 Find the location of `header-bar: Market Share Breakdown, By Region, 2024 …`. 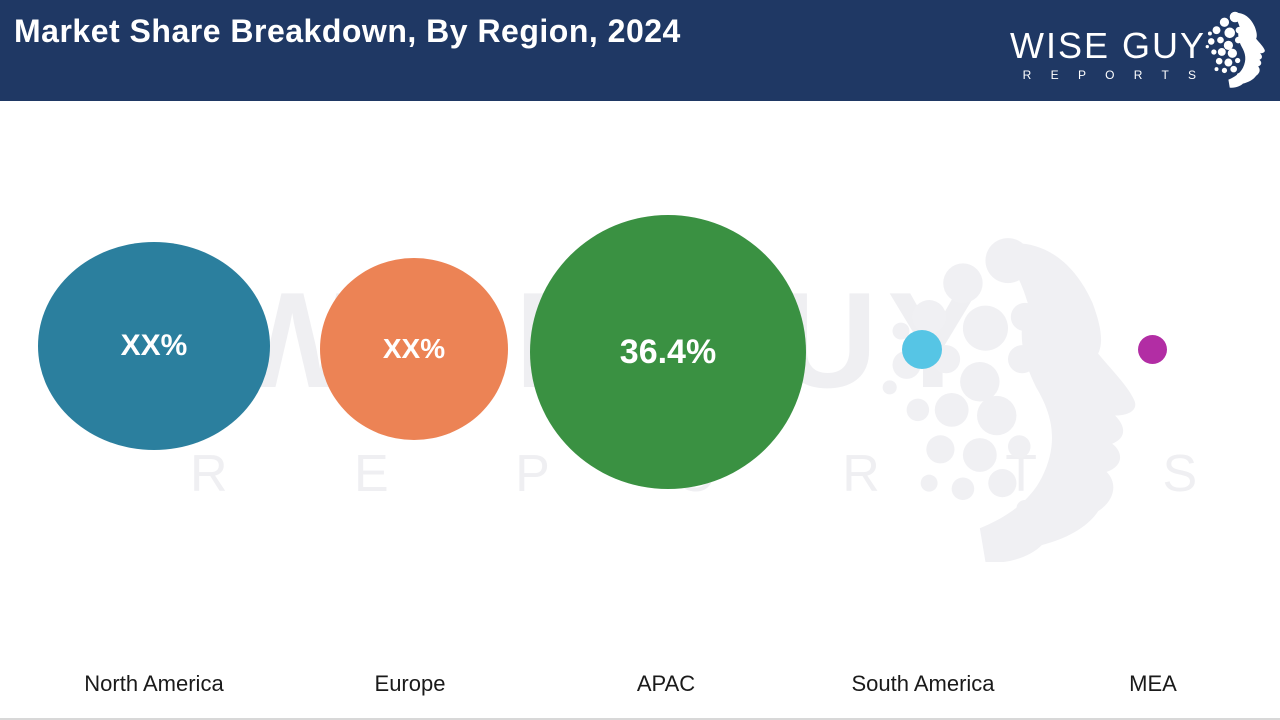

header-bar: Market Share Breakdown, By Region, 2024 … is located at coordinates (640, 50).